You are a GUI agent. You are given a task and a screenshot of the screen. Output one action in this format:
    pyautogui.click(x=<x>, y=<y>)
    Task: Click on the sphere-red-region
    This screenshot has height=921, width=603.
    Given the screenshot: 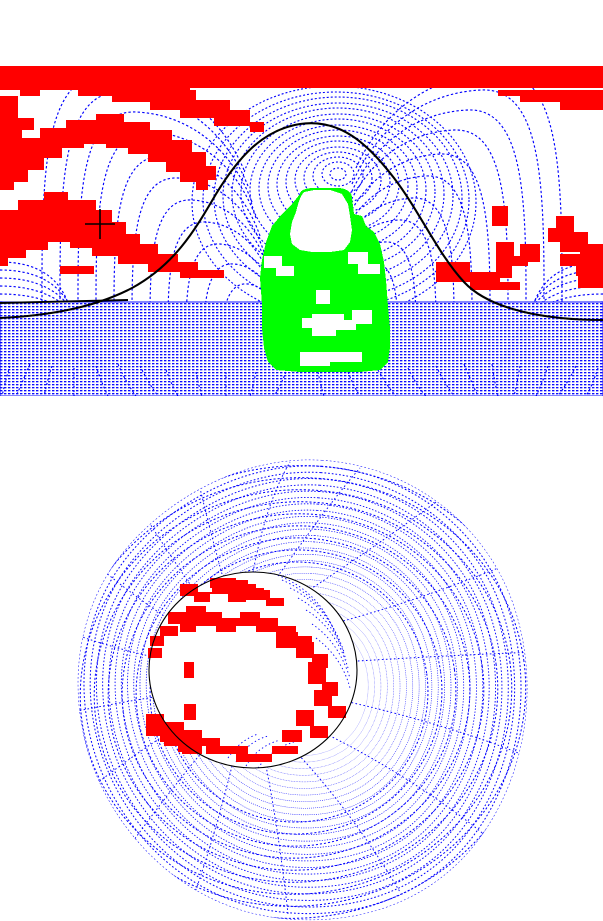 What is the action you would take?
    pyautogui.click(x=246, y=670)
    